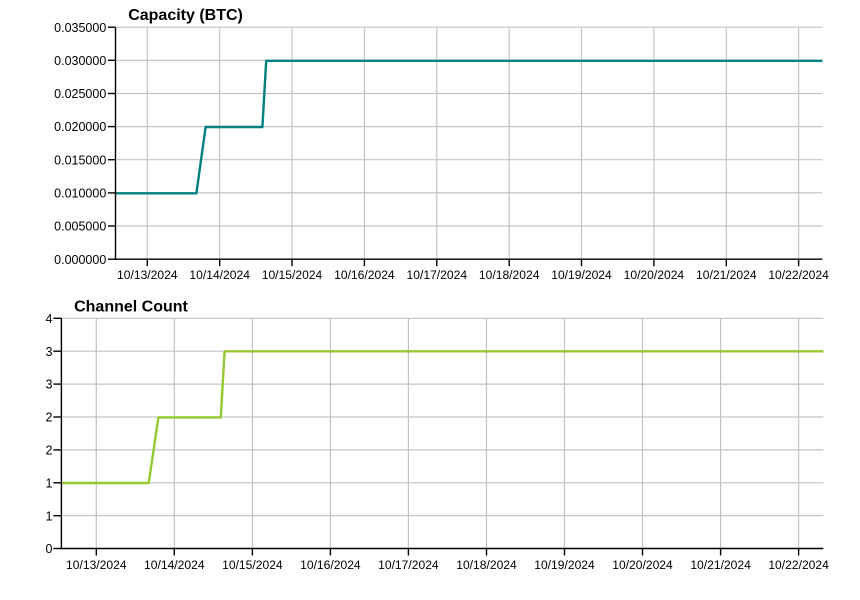 The width and height of the screenshot is (860, 600). Describe the element at coordinates (80, 127) in the screenshot. I see `svg-text: 0.020000` at that location.